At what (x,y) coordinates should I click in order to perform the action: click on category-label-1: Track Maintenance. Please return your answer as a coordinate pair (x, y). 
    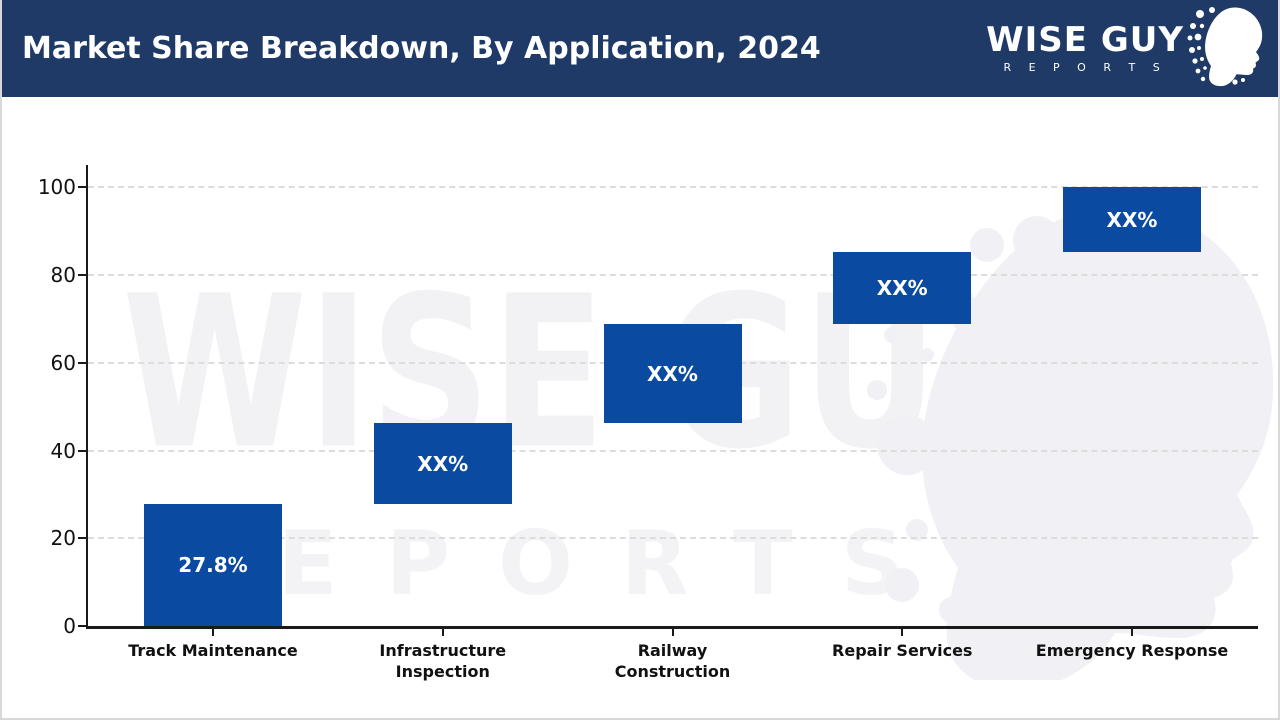
    Looking at the image, I should click on (213, 650).